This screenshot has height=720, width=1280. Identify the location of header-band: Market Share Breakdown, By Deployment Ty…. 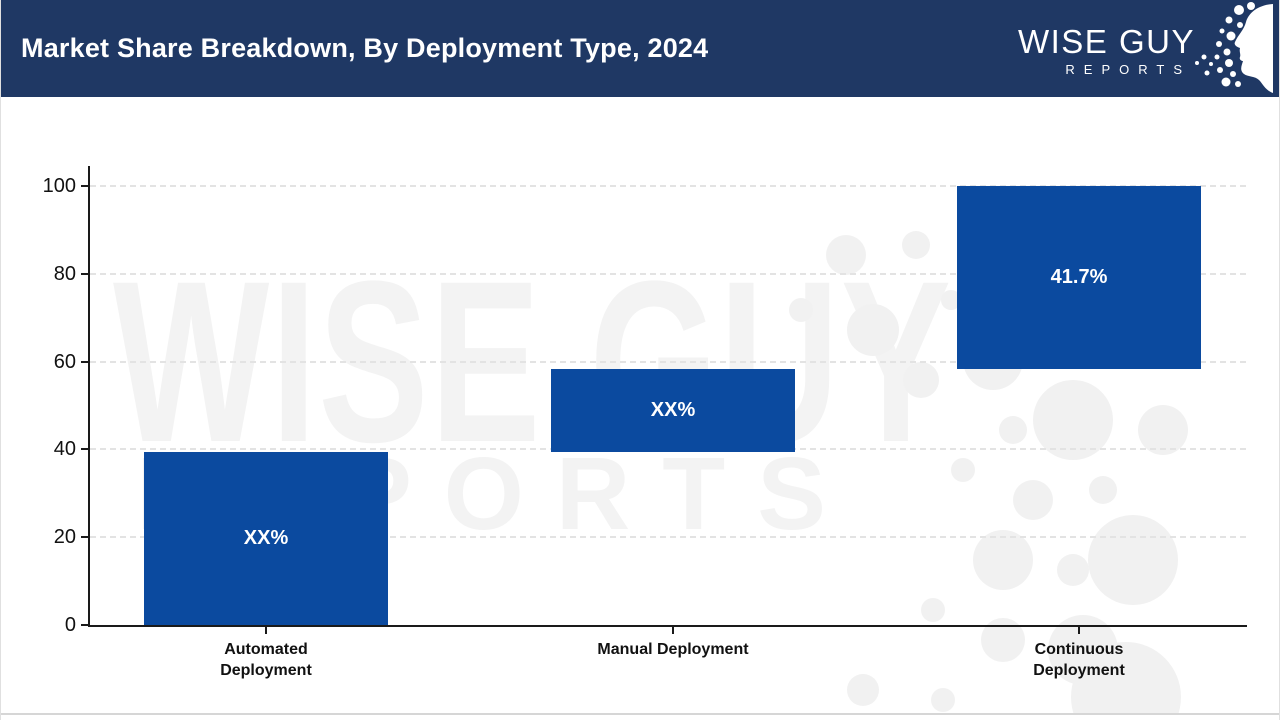
(640, 48).